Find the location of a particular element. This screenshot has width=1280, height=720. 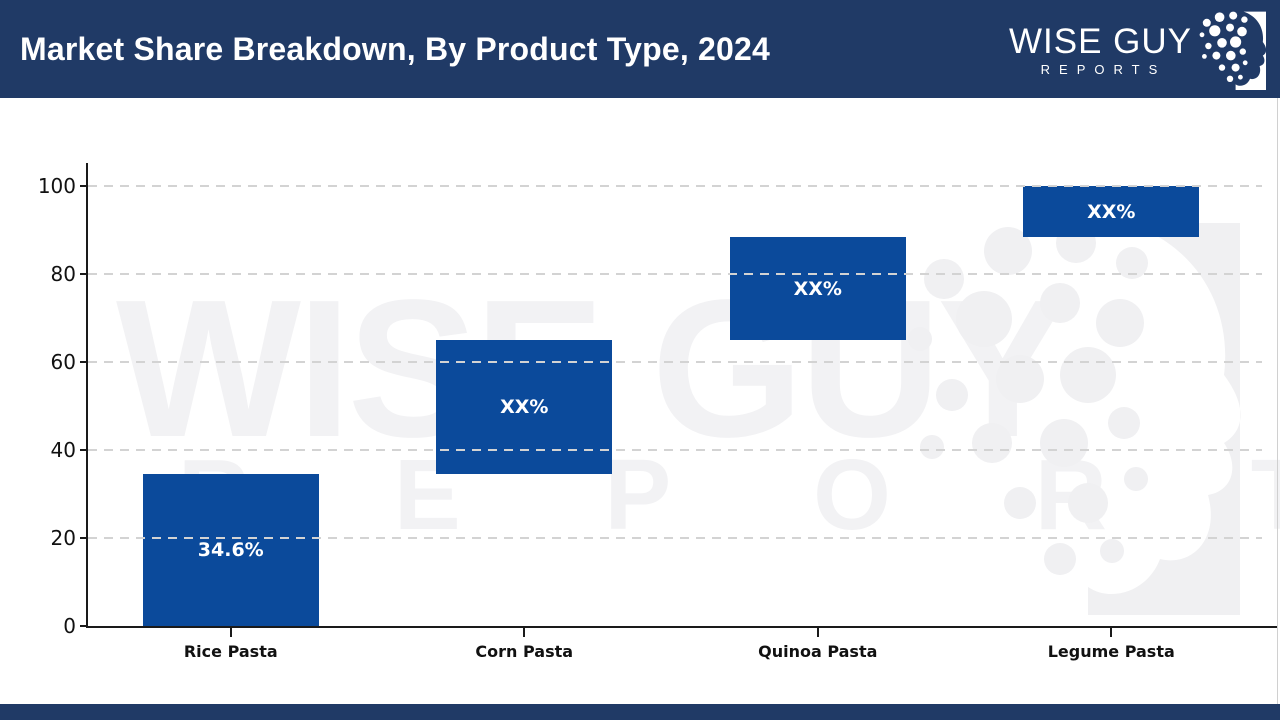

x-axis-line is located at coordinates (681, 627).